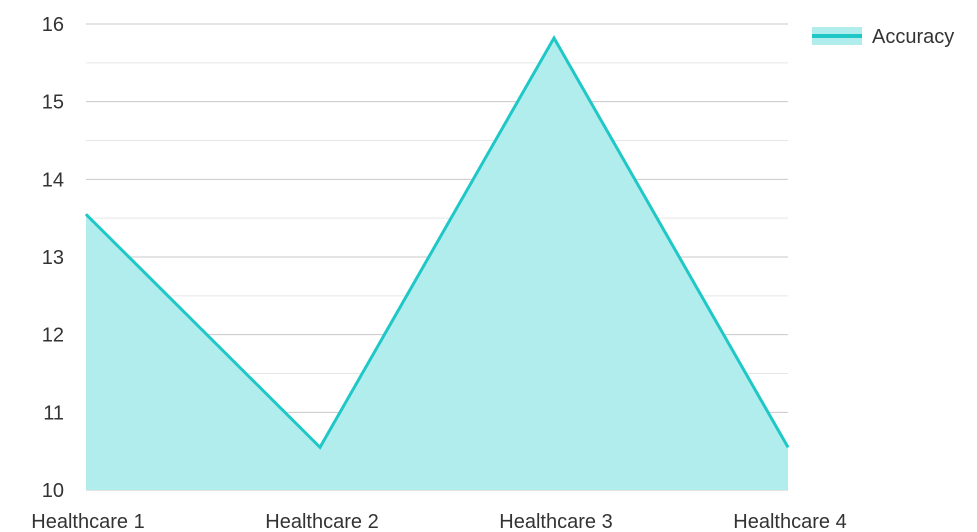 Image resolution: width=977 pixels, height=532 pixels. I want to click on y-tick-label: 13, so click(53, 258).